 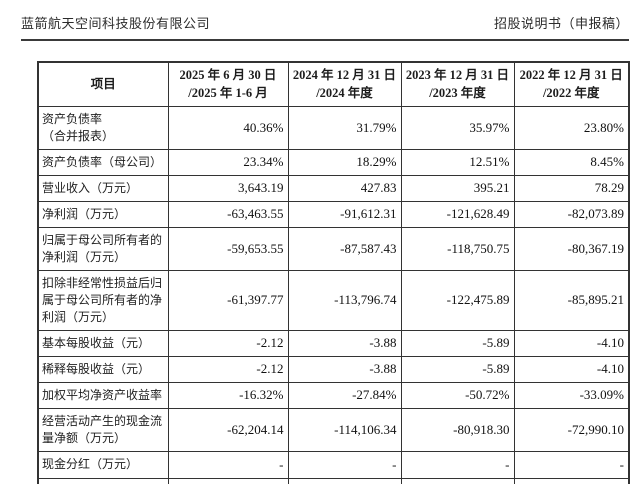 What do you see at coordinates (103, 84) in the screenshot?
I see `column-header-item: 项目` at bounding box center [103, 84].